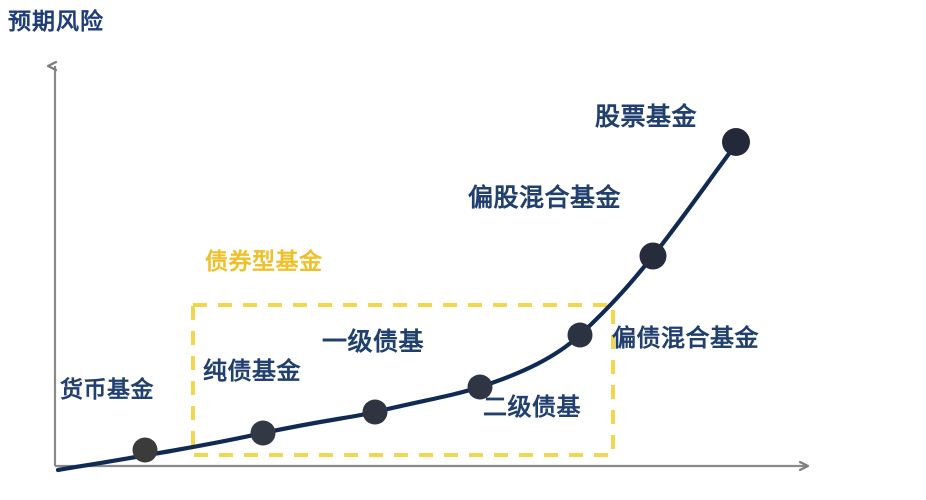  I want to click on label-money-fund: 货币基金, so click(107, 389).